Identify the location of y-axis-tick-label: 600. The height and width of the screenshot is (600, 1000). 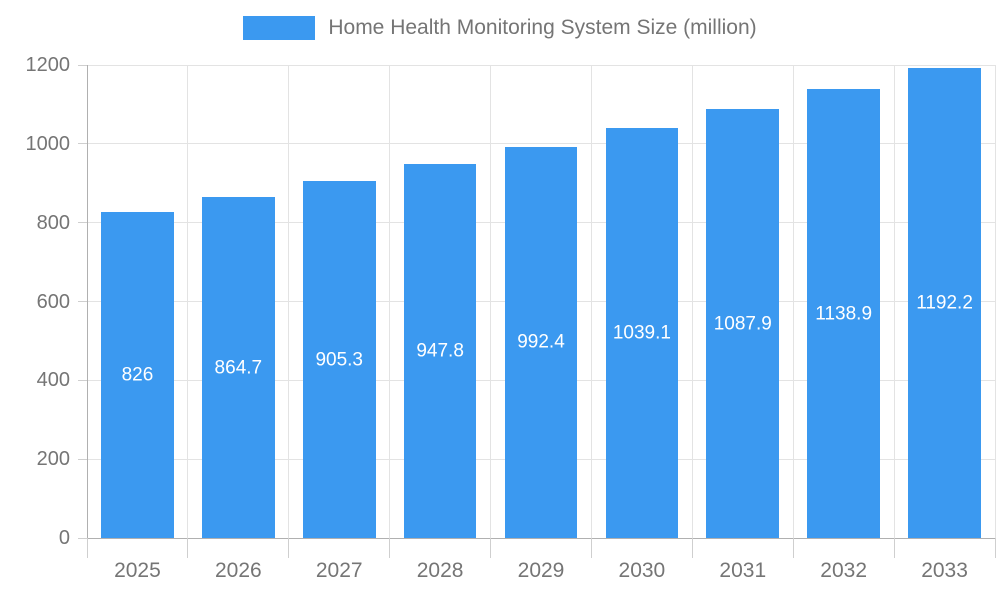
(53, 301).